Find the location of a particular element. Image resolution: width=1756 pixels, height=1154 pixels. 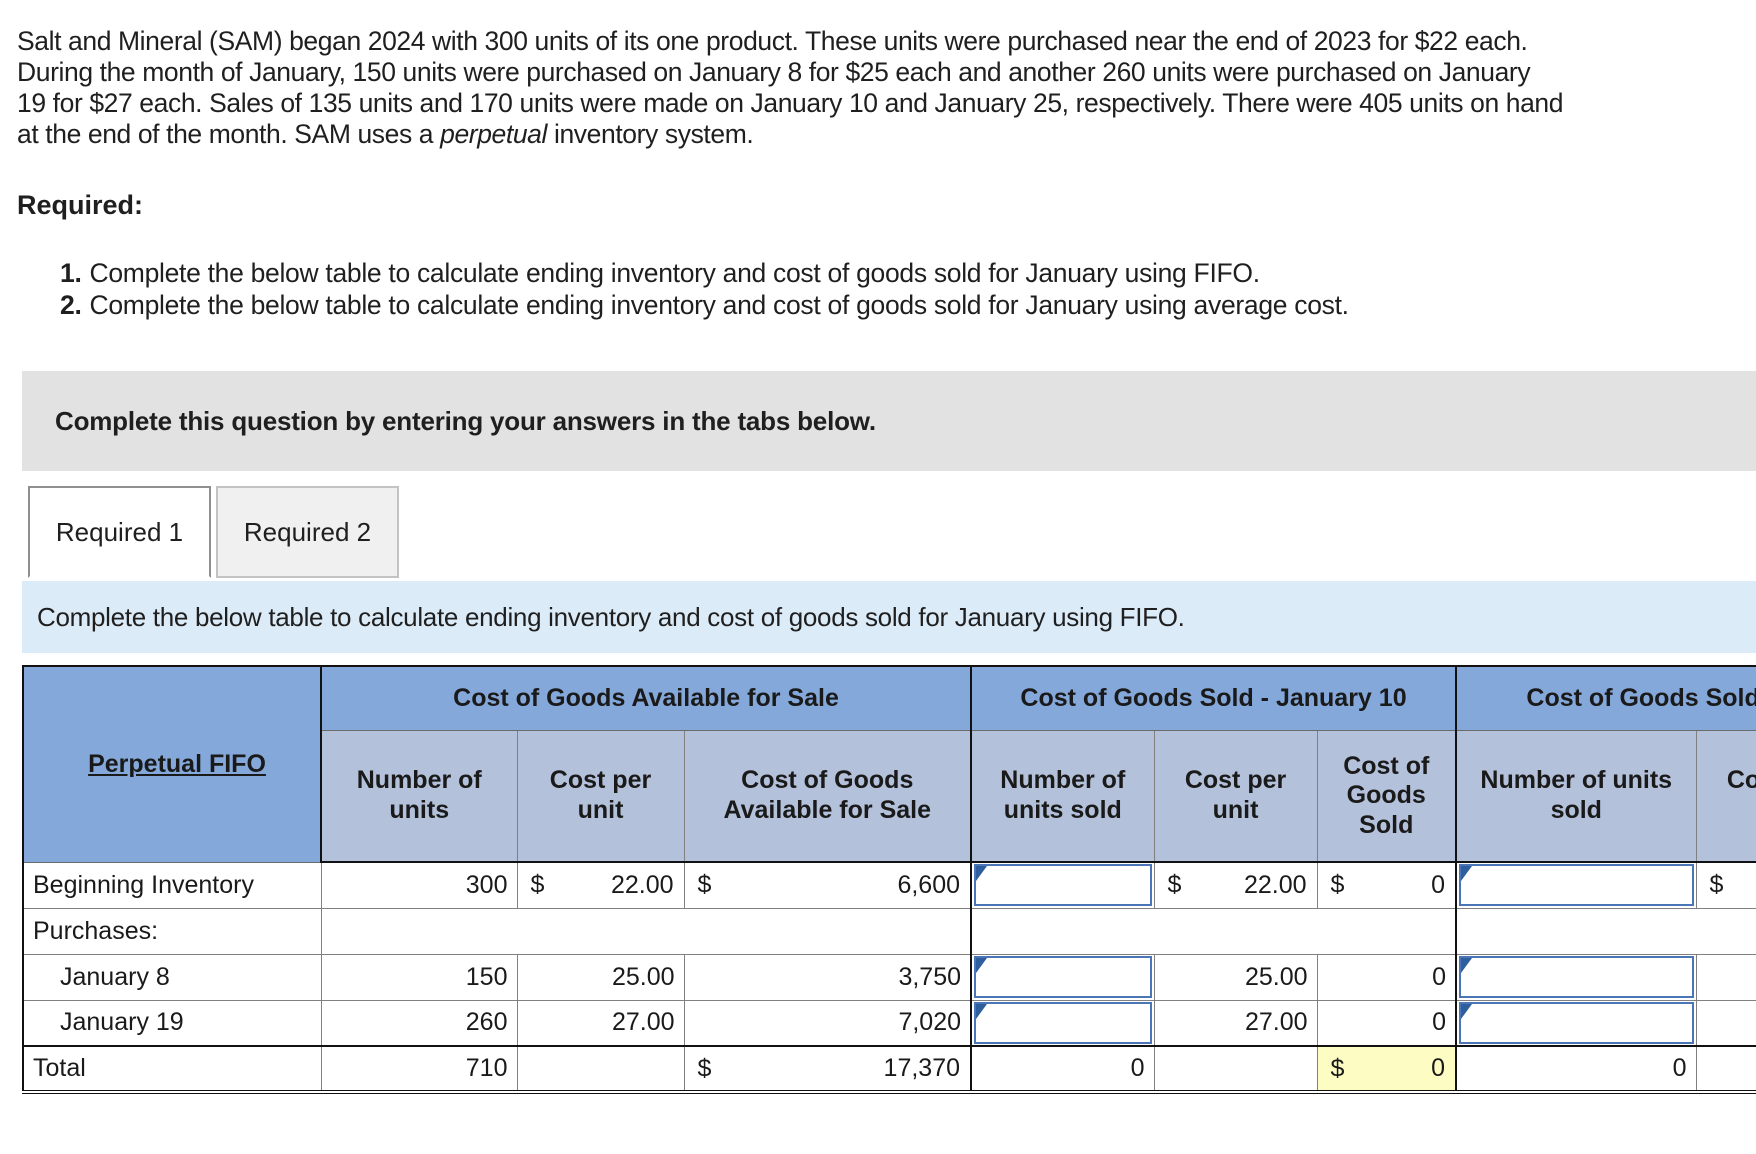

row-label-purchases: Purchases: is located at coordinates (172, 931).